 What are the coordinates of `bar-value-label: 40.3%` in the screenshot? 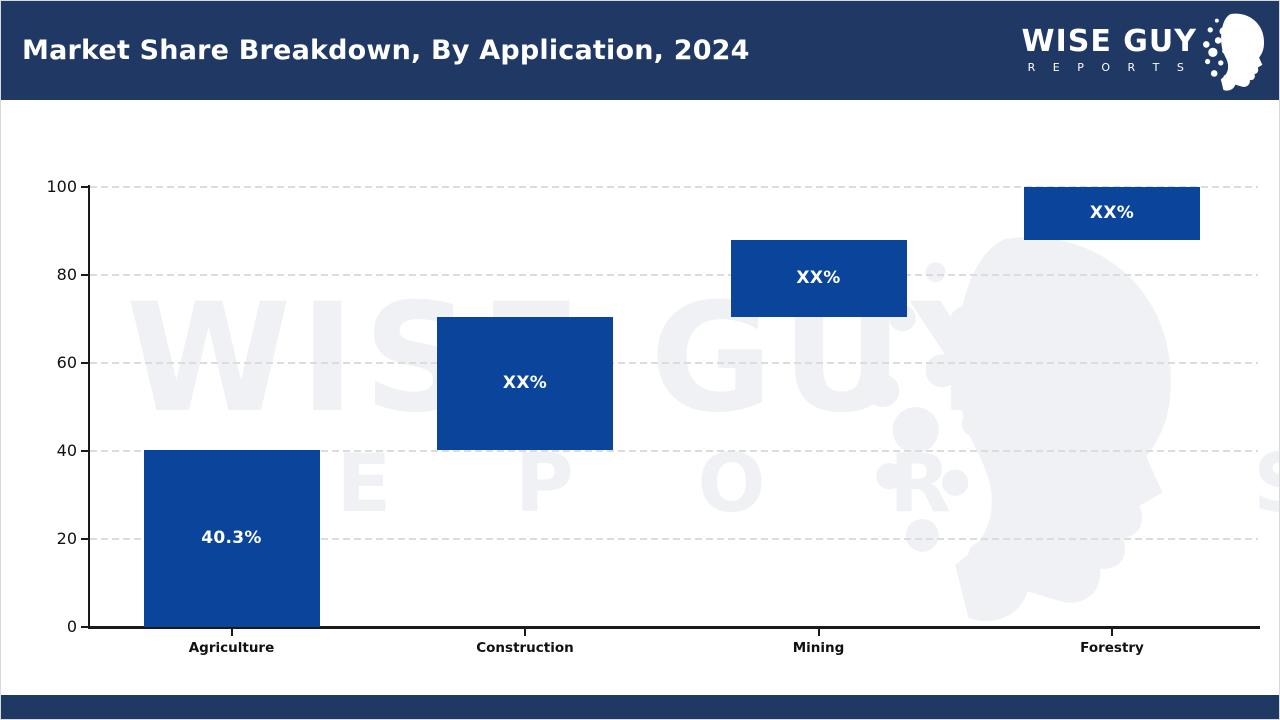 It's located at (231, 538).